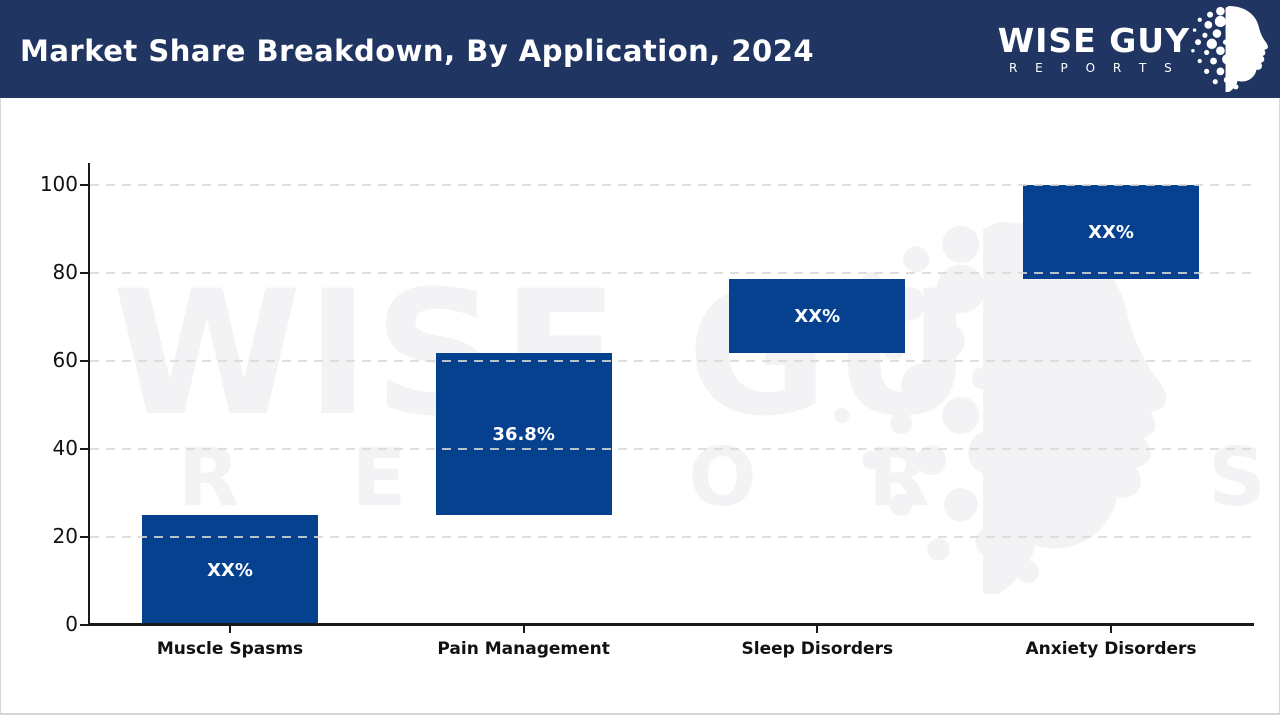 The height and width of the screenshot is (720, 1280). What do you see at coordinates (523, 649) in the screenshot?
I see `x-tick-label: Pain Management` at bounding box center [523, 649].